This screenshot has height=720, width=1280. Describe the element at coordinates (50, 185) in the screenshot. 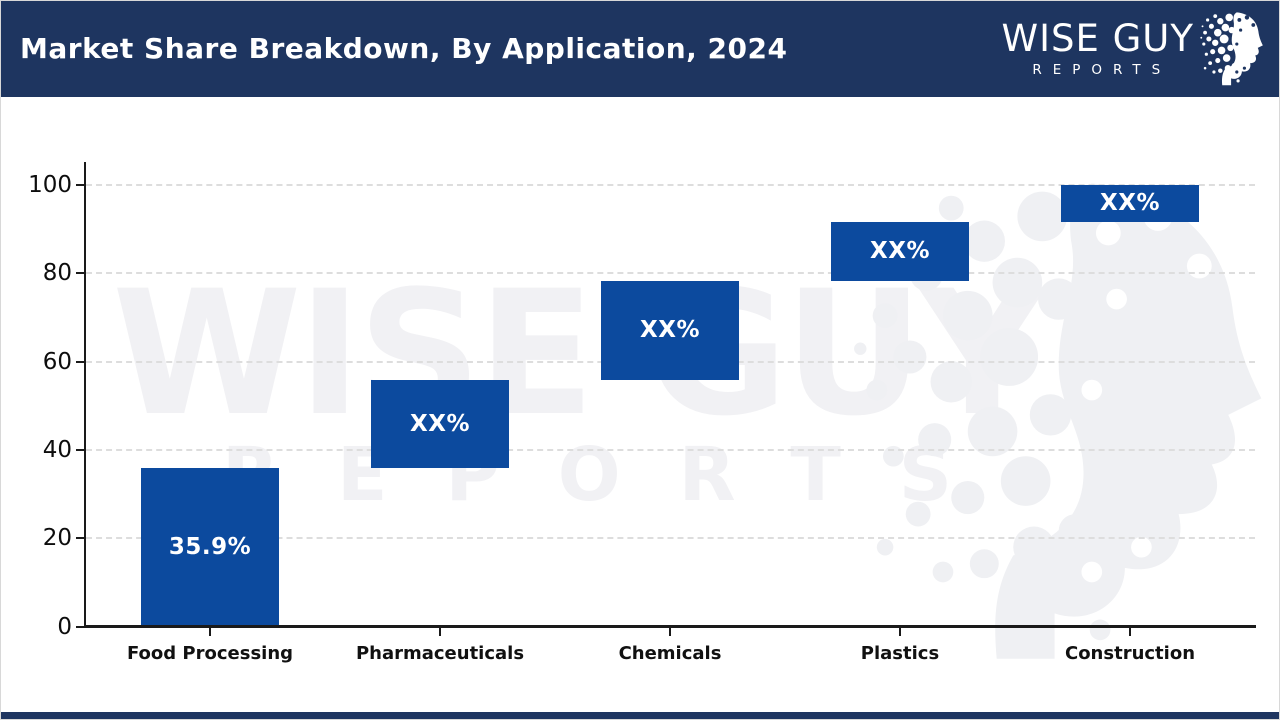

I see `y-tick-label: 100` at that location.